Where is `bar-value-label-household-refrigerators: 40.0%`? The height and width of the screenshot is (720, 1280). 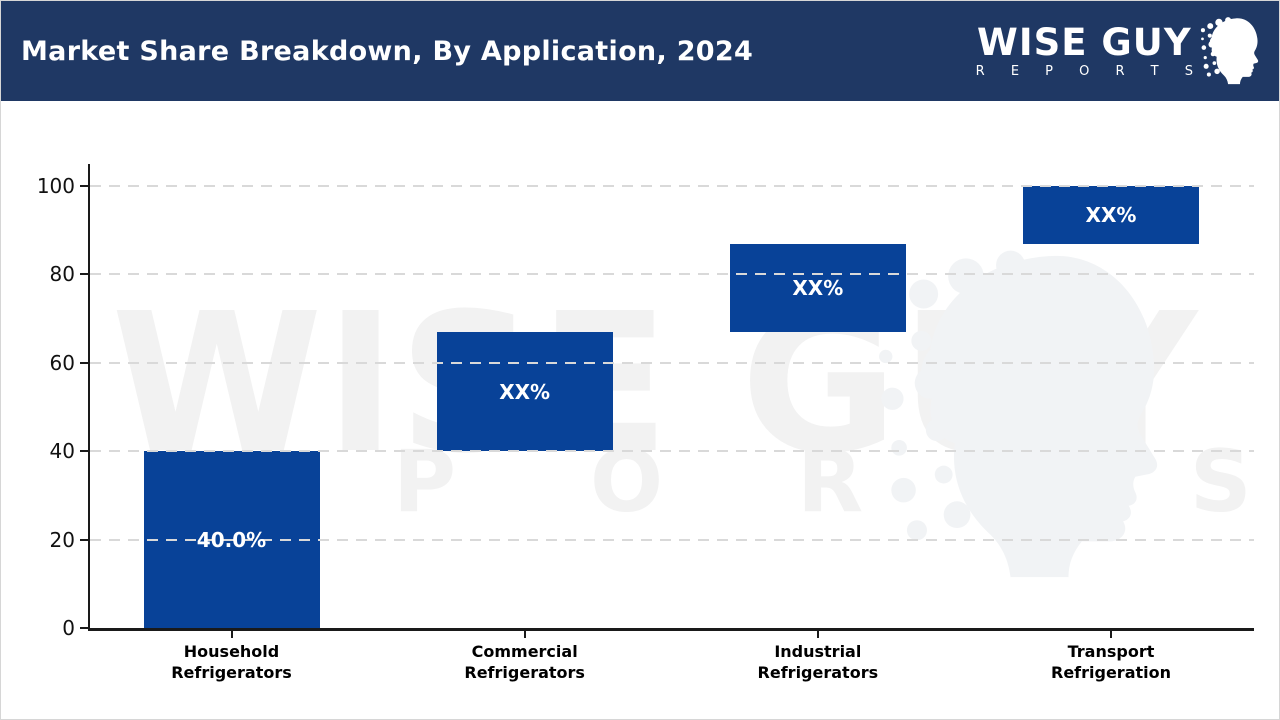
bar-value-label-household-refrigerators: 40.0% is located at coordinates (231, 539).